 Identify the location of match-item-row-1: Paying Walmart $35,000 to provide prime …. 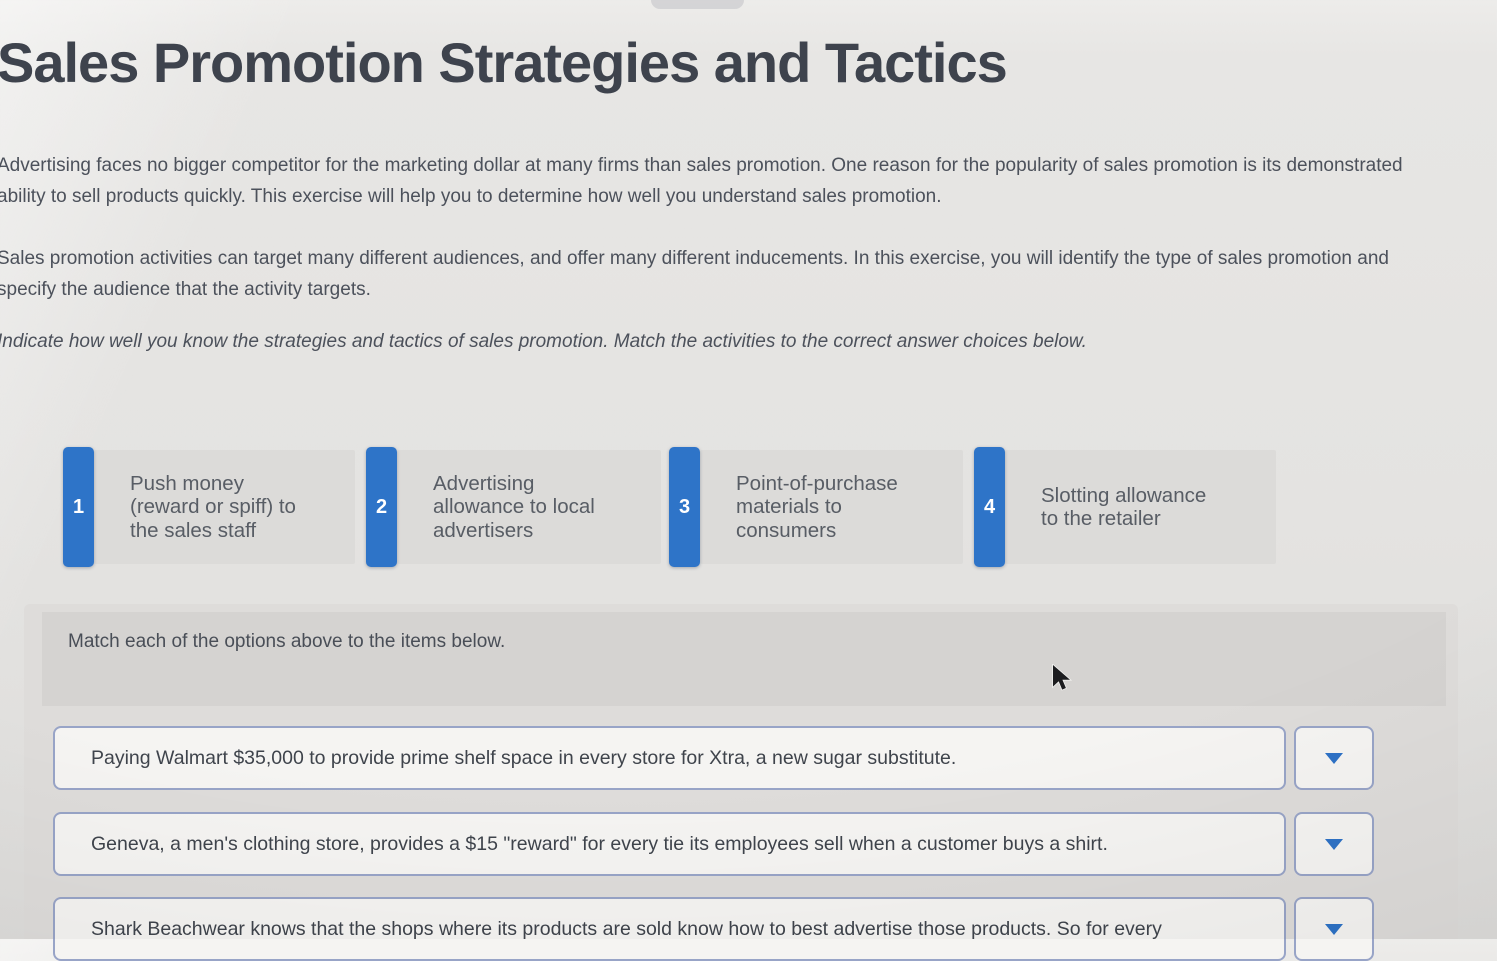
(713, 758).